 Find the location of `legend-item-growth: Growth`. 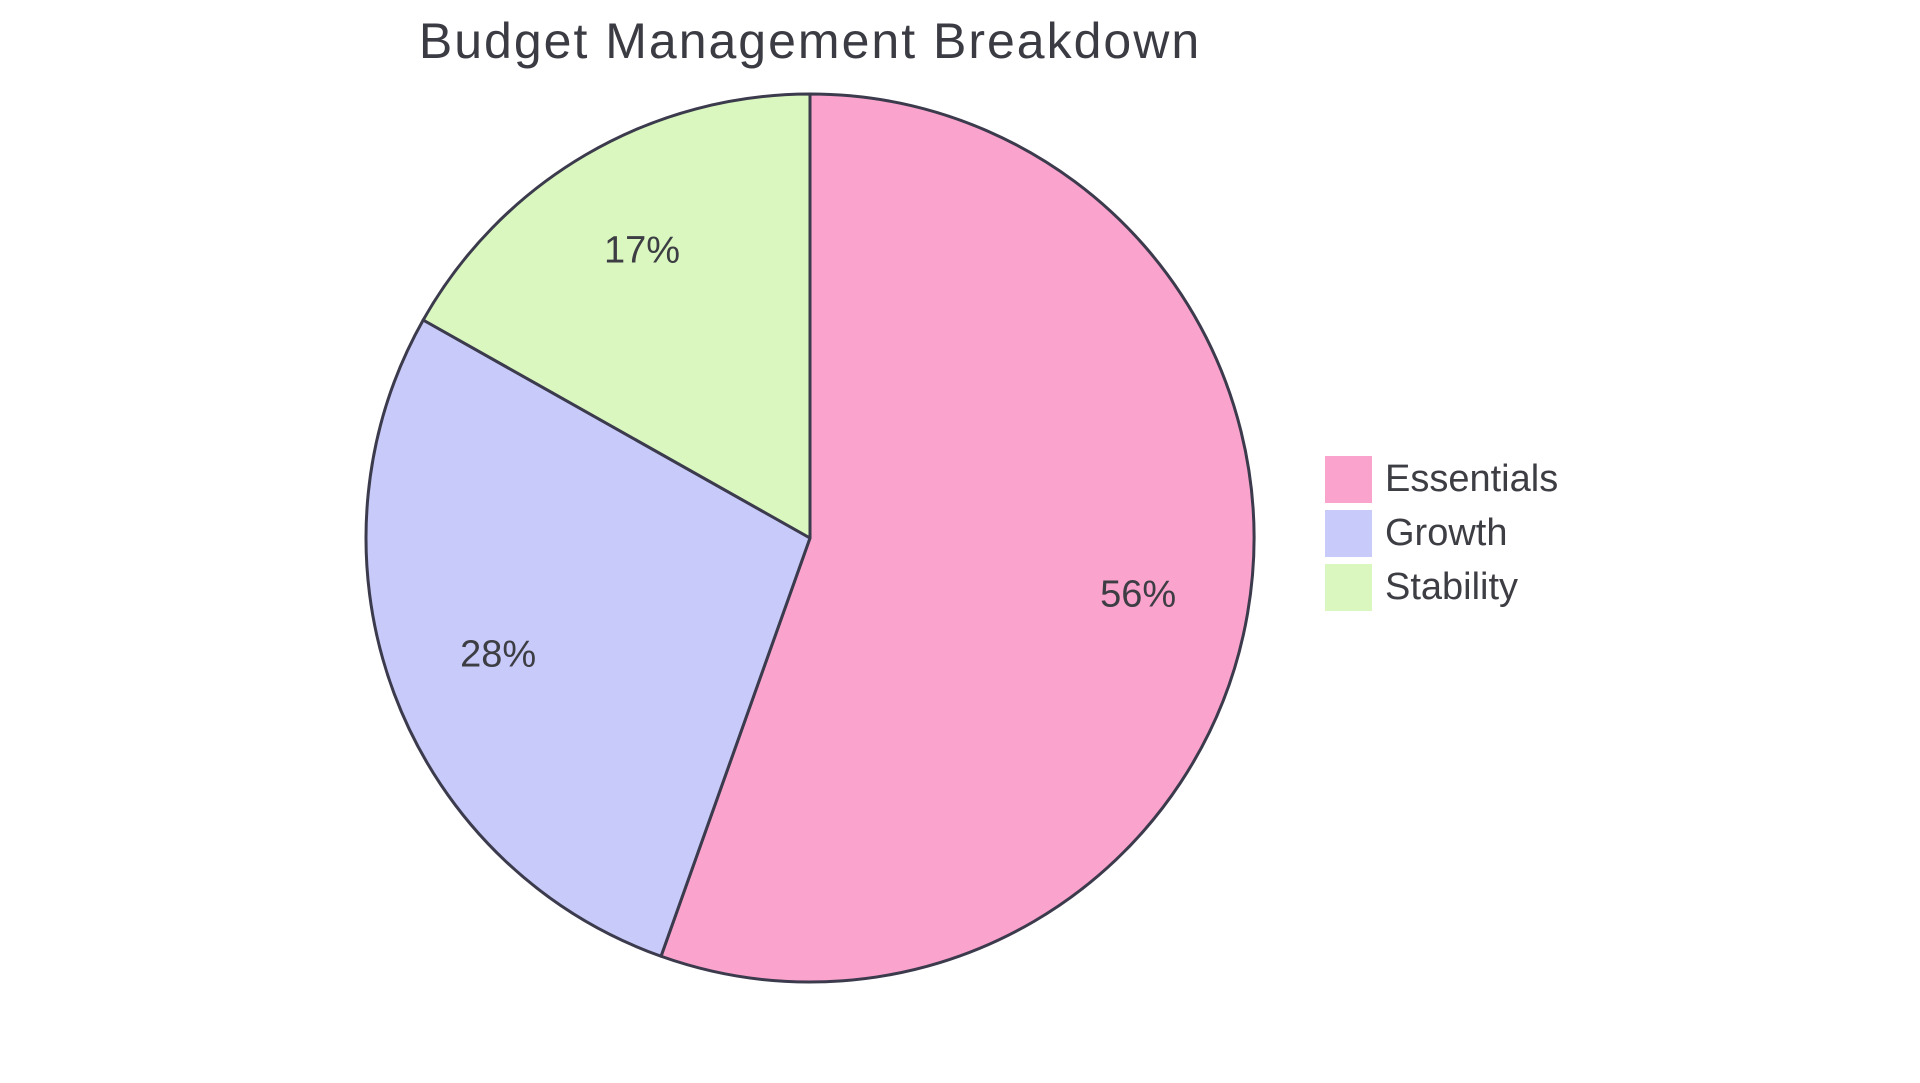

legend-item-growth: Growth is located at coordinates (1441, 533).